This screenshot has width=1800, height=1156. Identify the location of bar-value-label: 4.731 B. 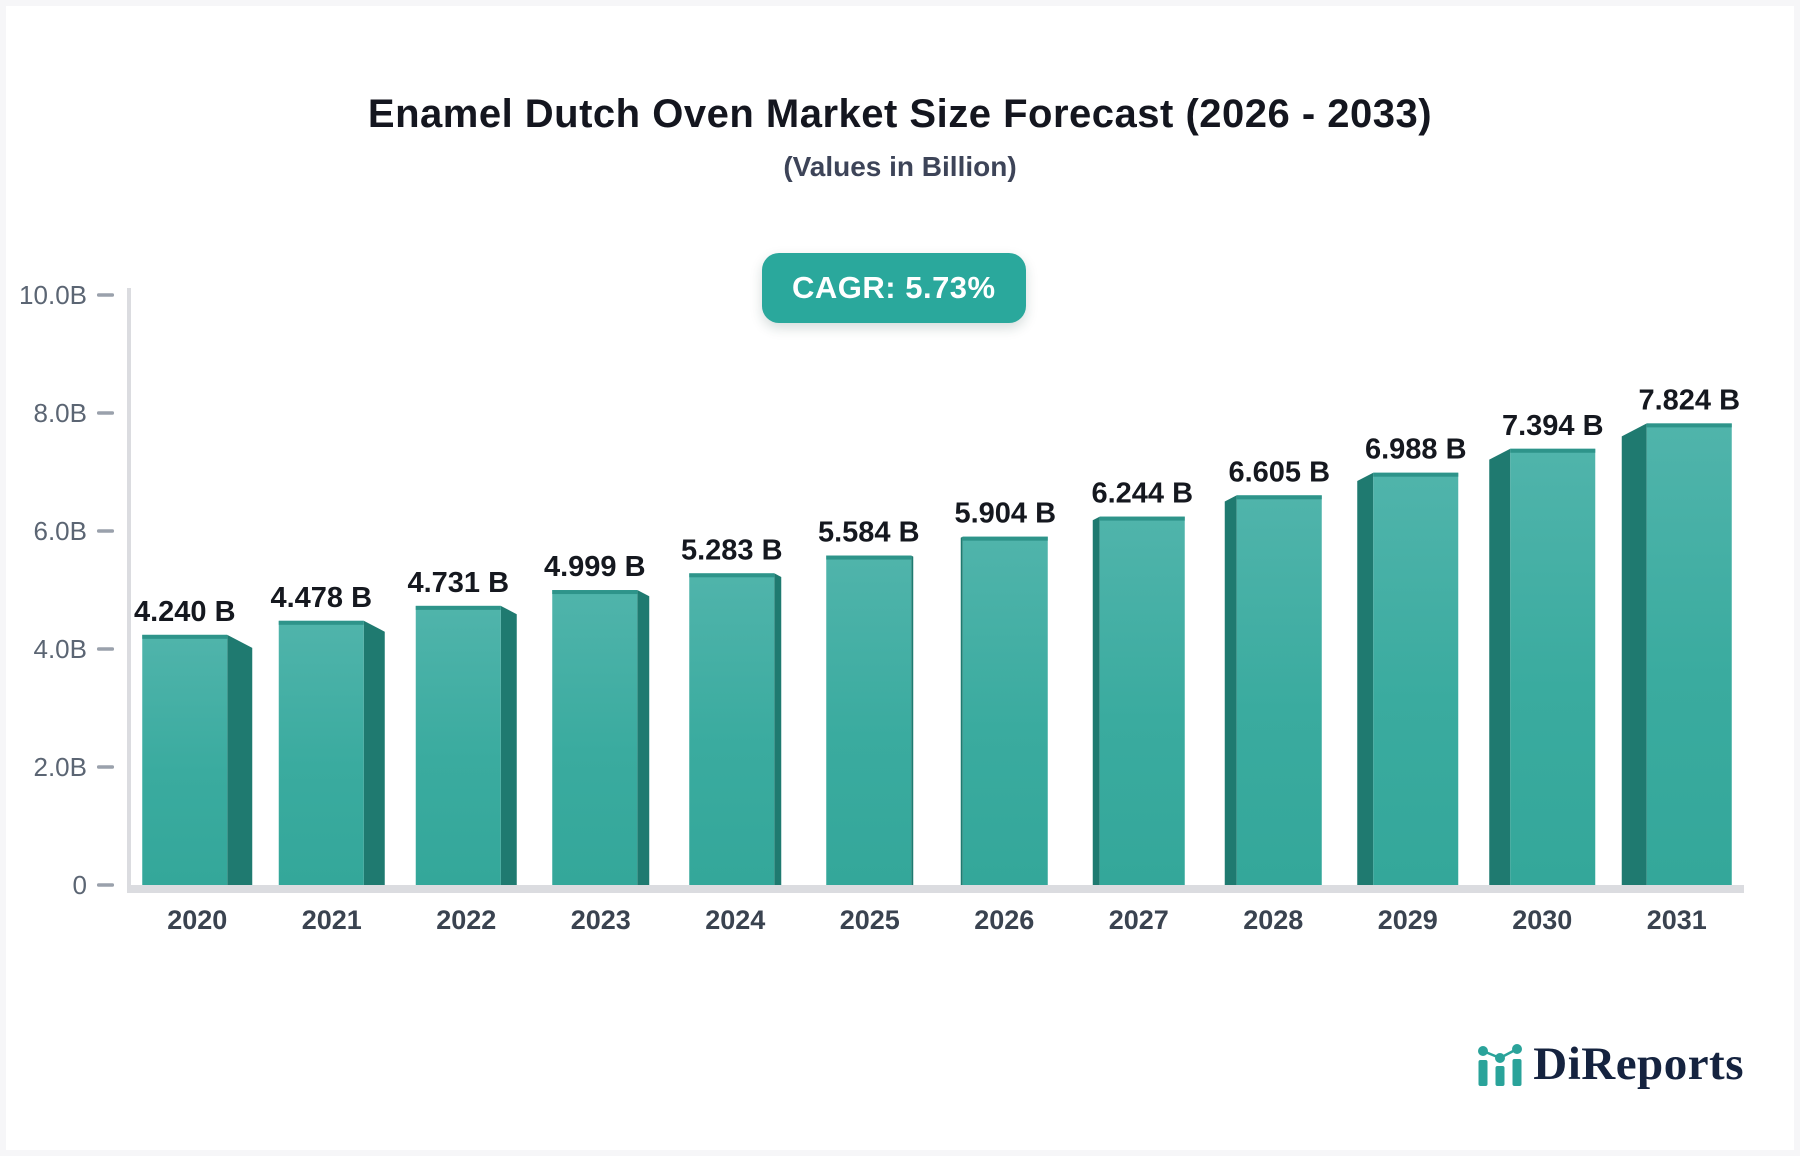
(458, 583).